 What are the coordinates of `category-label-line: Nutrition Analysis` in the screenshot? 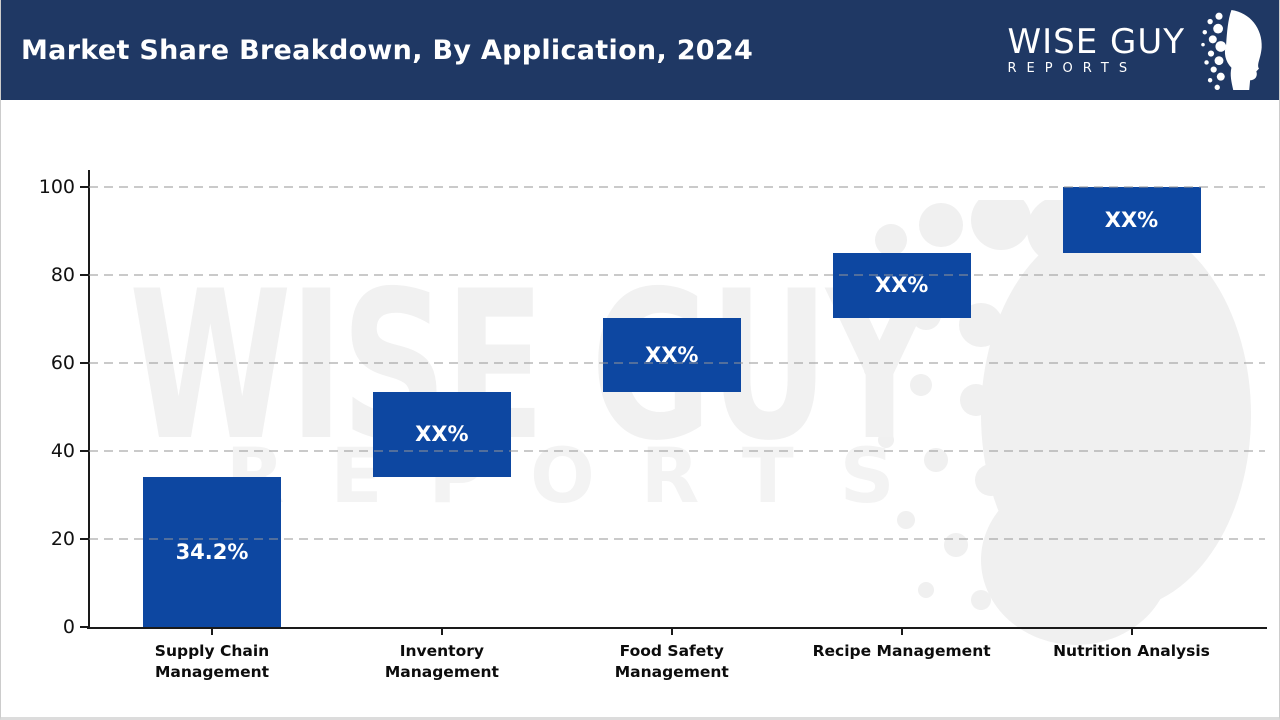 It's located at (1131, 651).